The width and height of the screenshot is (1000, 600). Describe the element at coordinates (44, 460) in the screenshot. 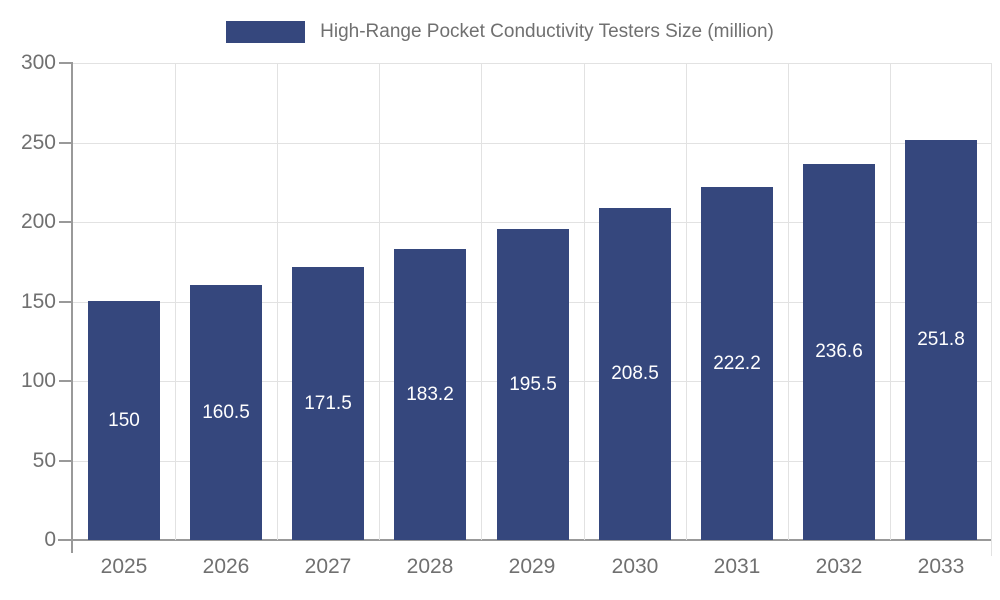

I see `y-tick-label: 50` at that location.